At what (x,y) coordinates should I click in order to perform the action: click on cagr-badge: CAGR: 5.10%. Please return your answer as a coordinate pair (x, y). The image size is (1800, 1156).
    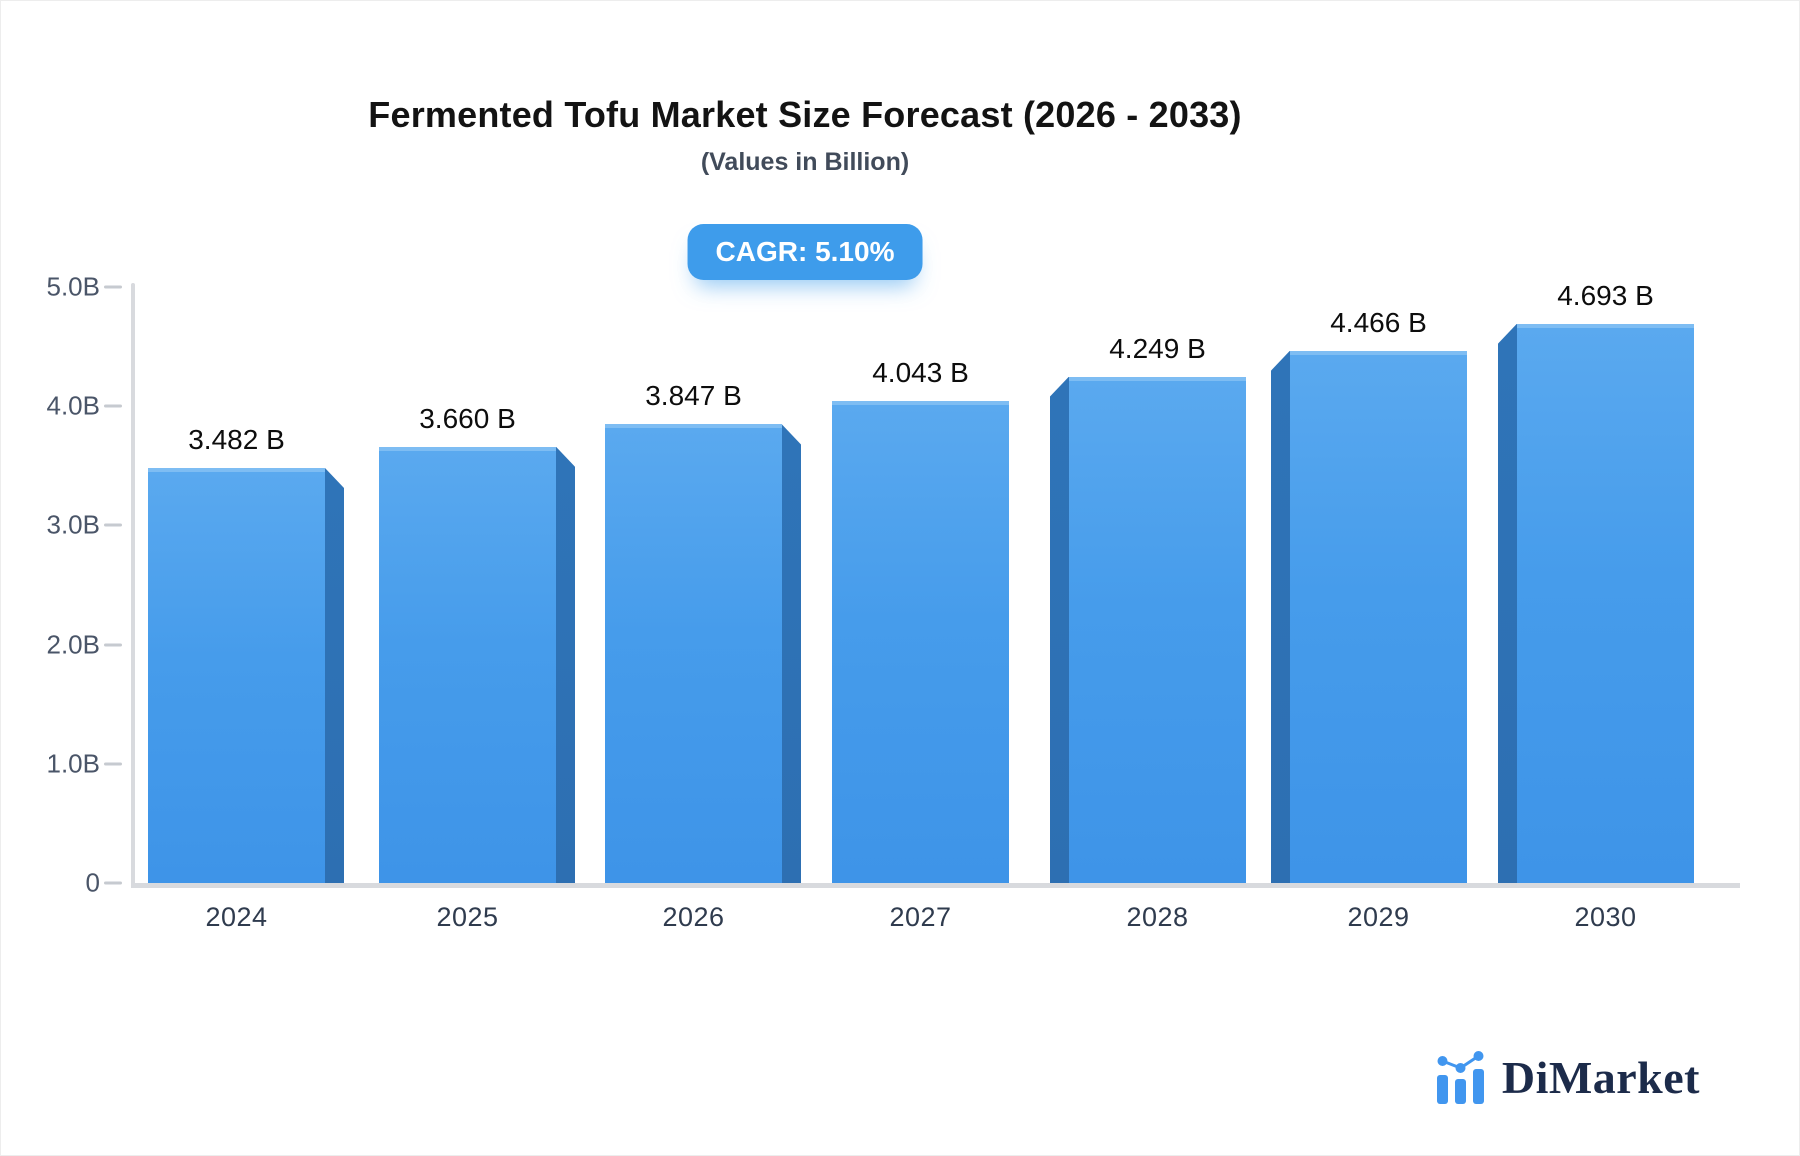
    Looking at the image, I should click on (805, 252).